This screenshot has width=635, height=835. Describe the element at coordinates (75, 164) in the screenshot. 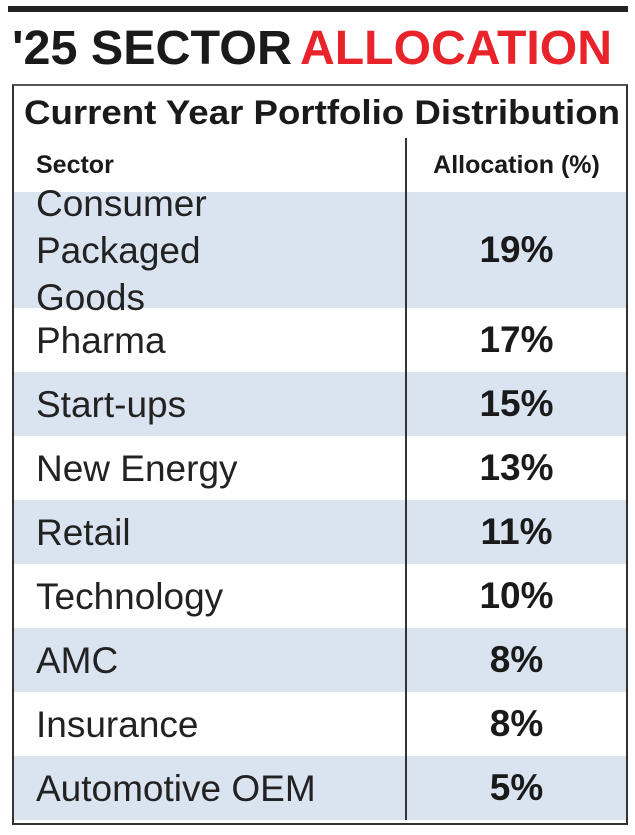

I see `column-header: Sector` at that location.